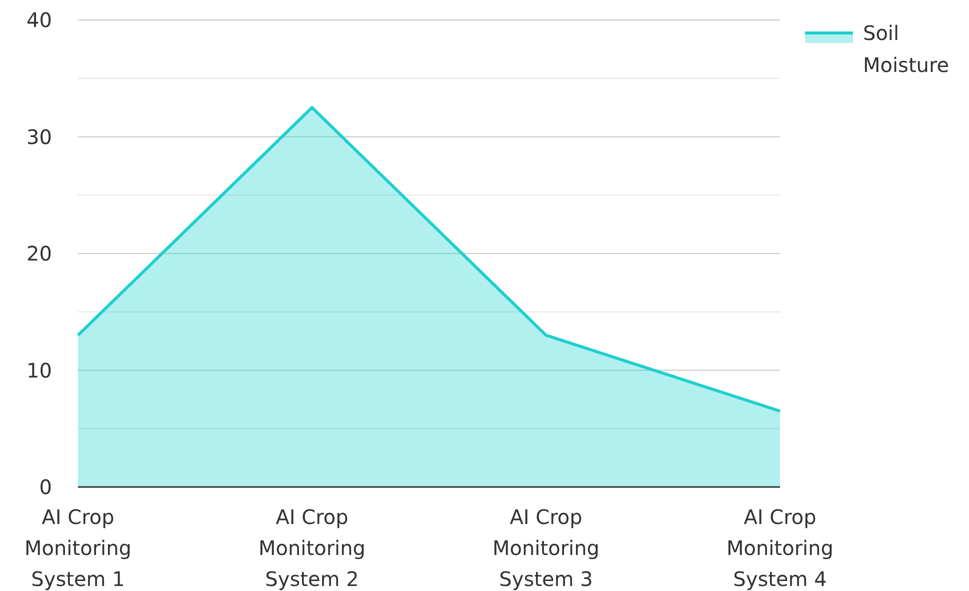 The image size is (969, 591). I want to click on y-tick-label: 40, so click(39, 20).